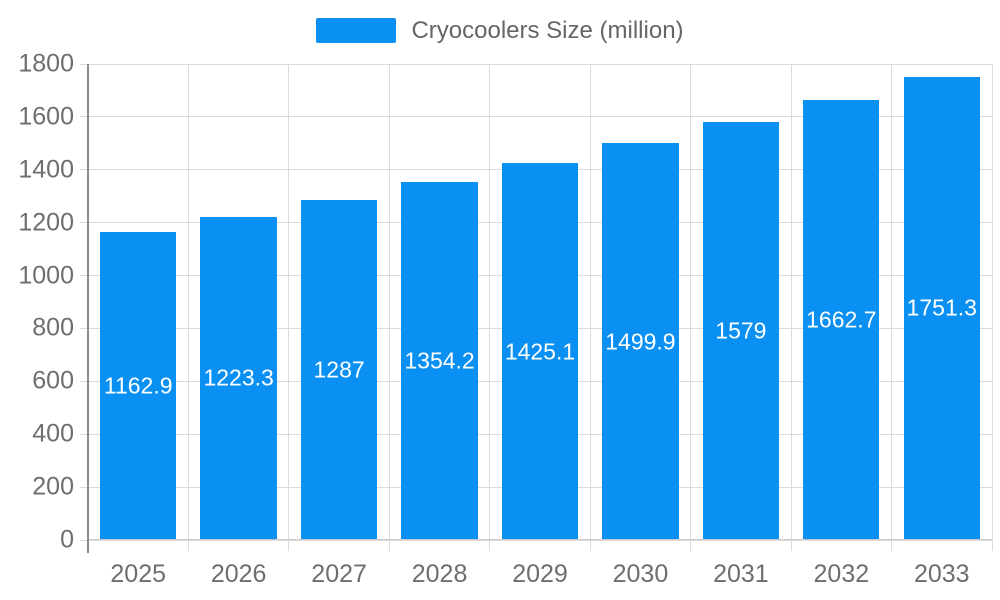 Image resolution: width=1000 pixels, height=600 pixels. What do you see at coordinates (53, 433) in the screenshot?
I see `y-axis-tick-label: 400` at bounding box center [53, 433].